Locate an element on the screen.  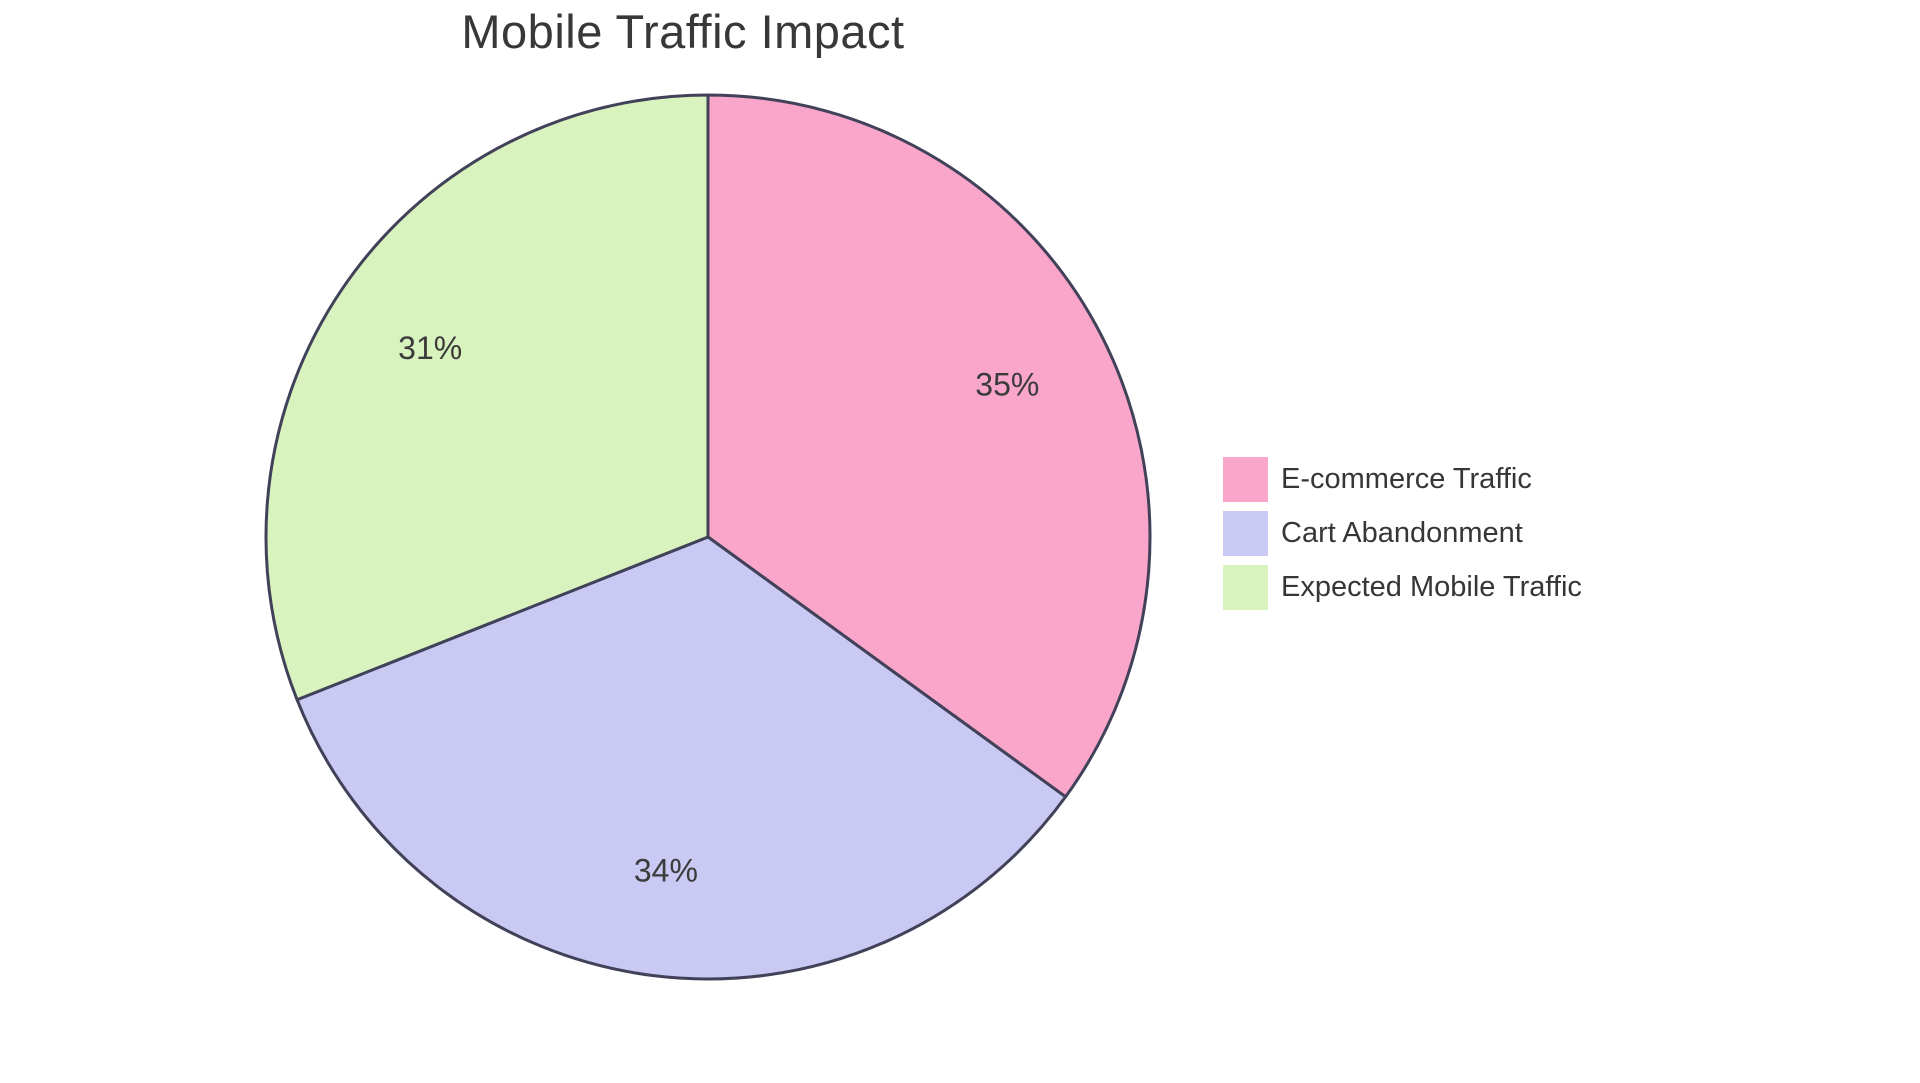
legend-item: Cart Abandonment is located at coordinates (1402, 533).